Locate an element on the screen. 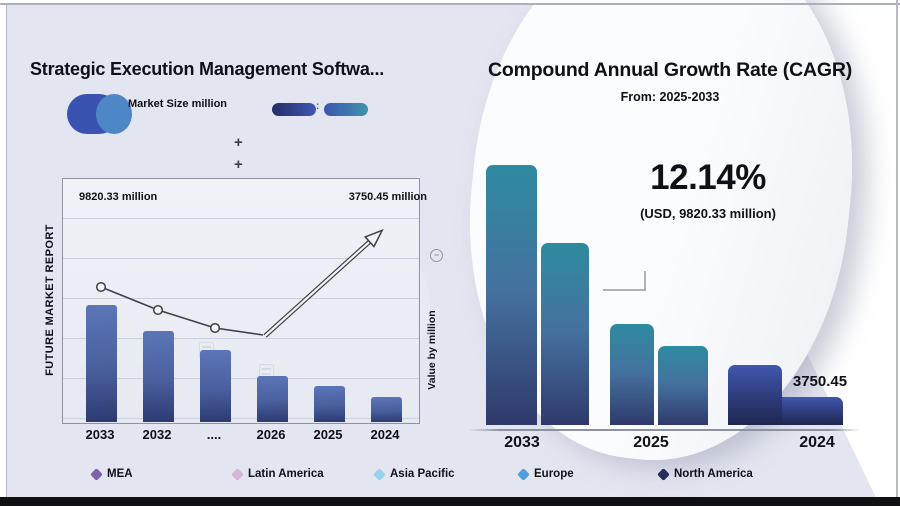 Image resolution: width=900 pixels, height=506 pixels. bar-2024 is located at coordinates (386, 409).